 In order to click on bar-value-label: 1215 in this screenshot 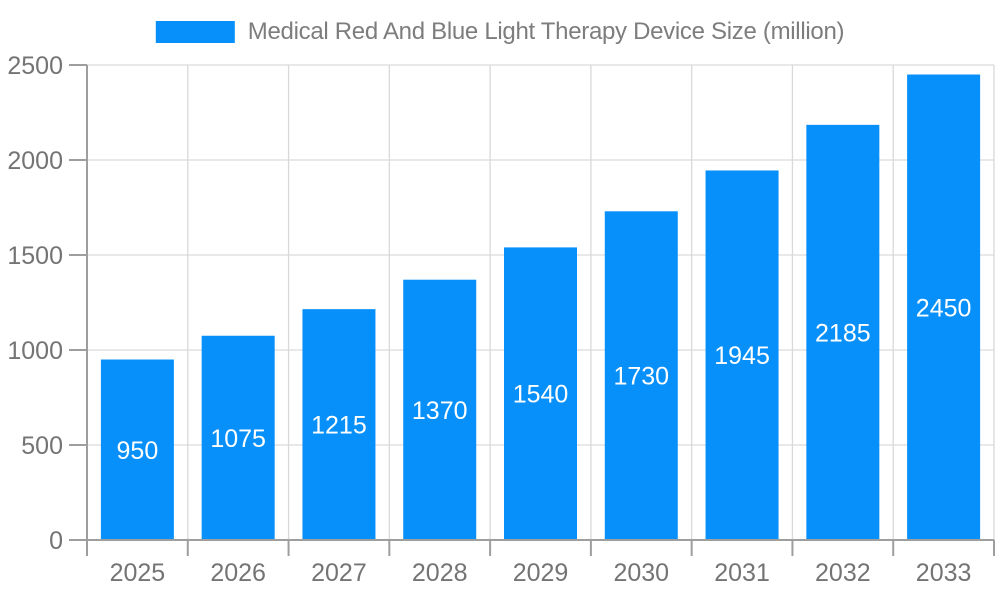, I will do `click(339, 426)`.